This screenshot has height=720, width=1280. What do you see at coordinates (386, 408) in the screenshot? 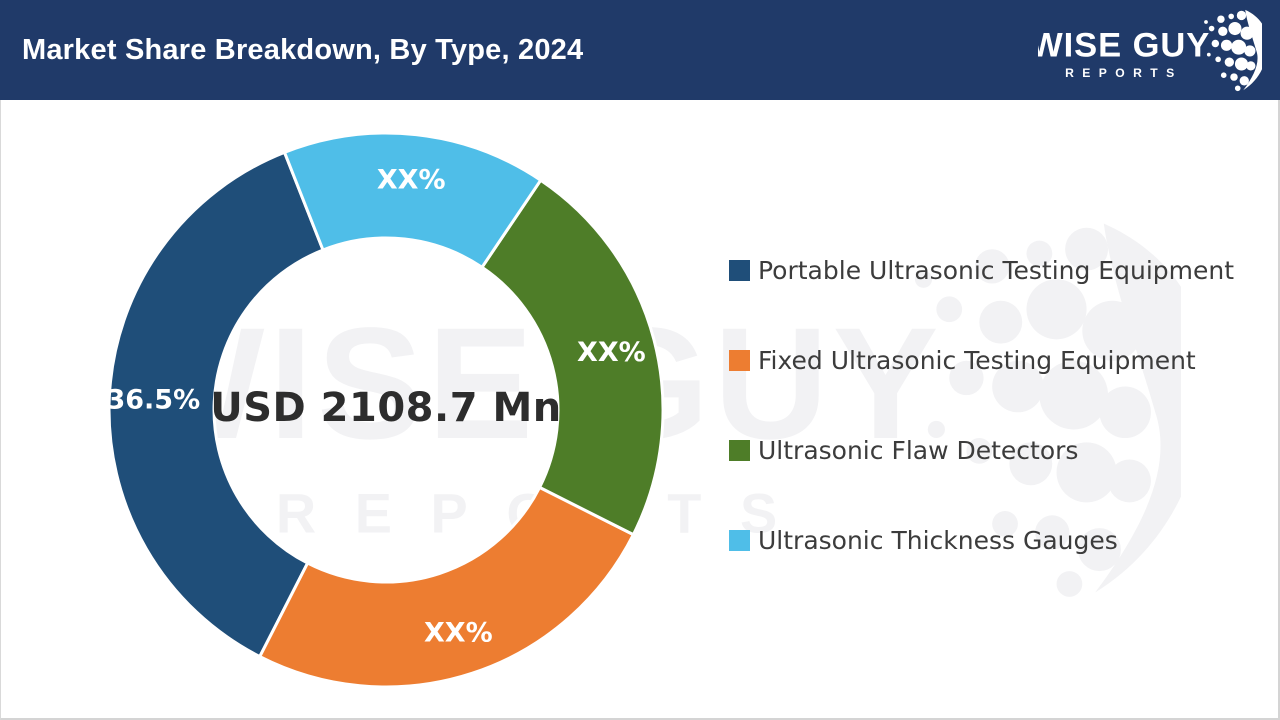
I see `donut-center-value: USD 2108.7 Mn` at bounding box center [386, 408].